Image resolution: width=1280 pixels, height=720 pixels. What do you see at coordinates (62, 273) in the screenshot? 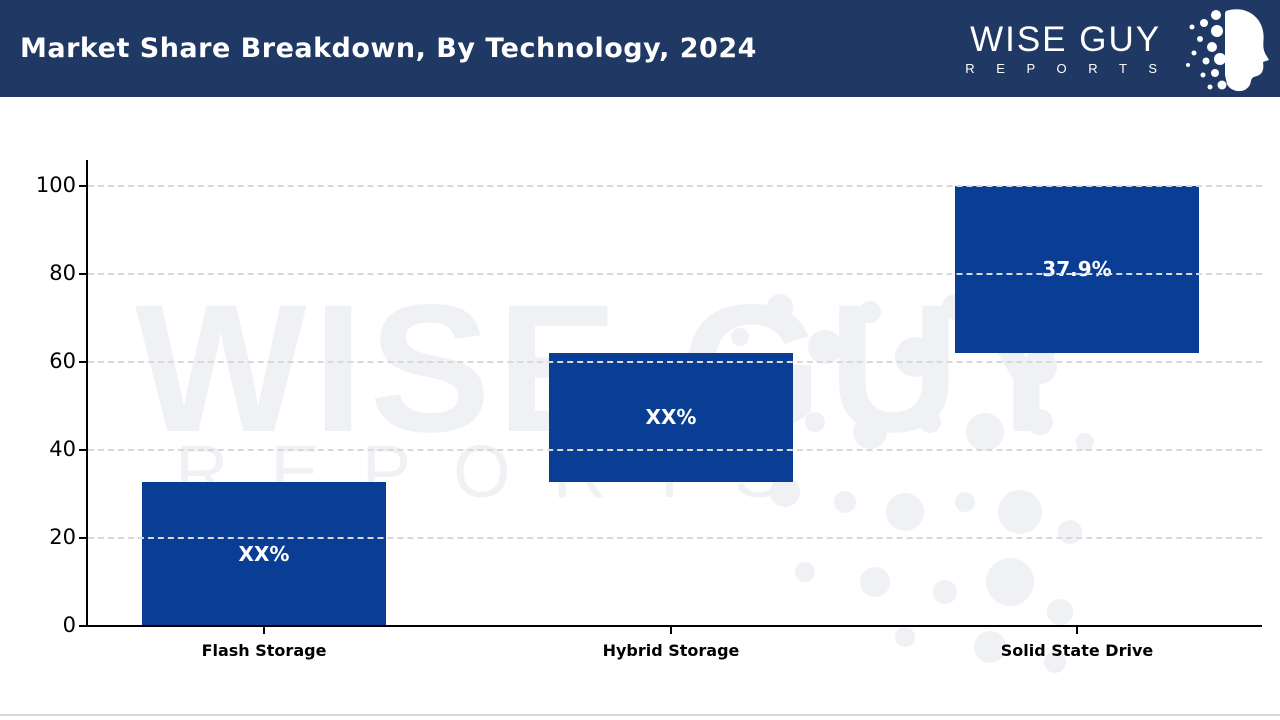
I see `y-tick-label: 80` at bounding box center [62, 273].